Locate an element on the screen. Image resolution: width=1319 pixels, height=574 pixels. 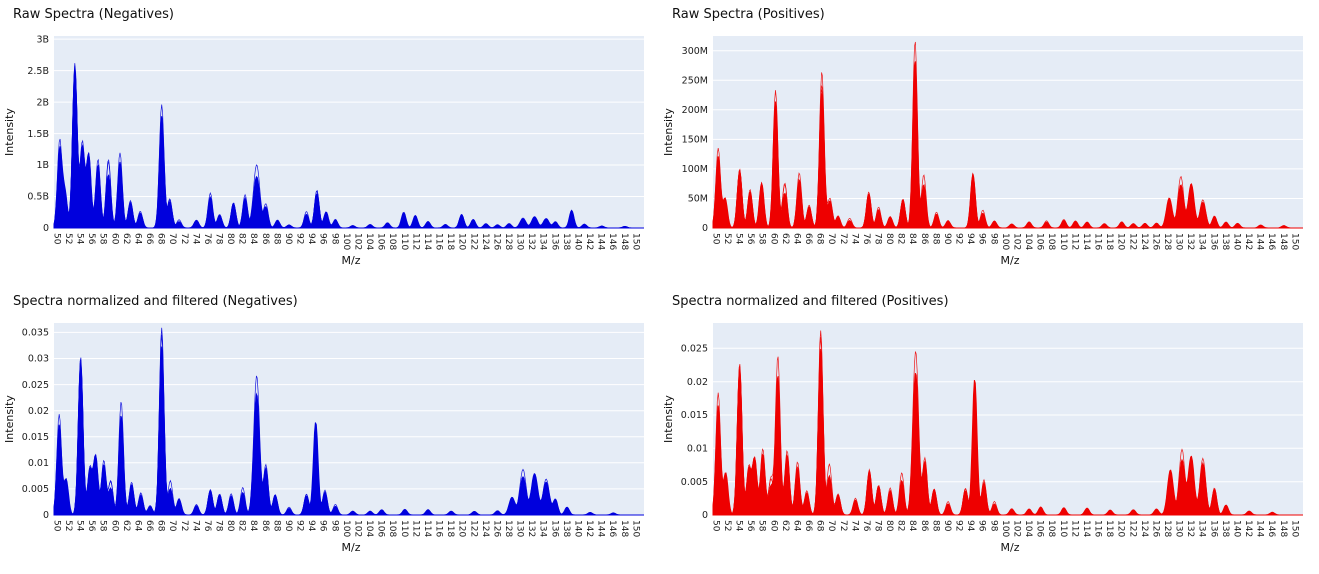
spectra-traces is located at coordinates (1007, 423).